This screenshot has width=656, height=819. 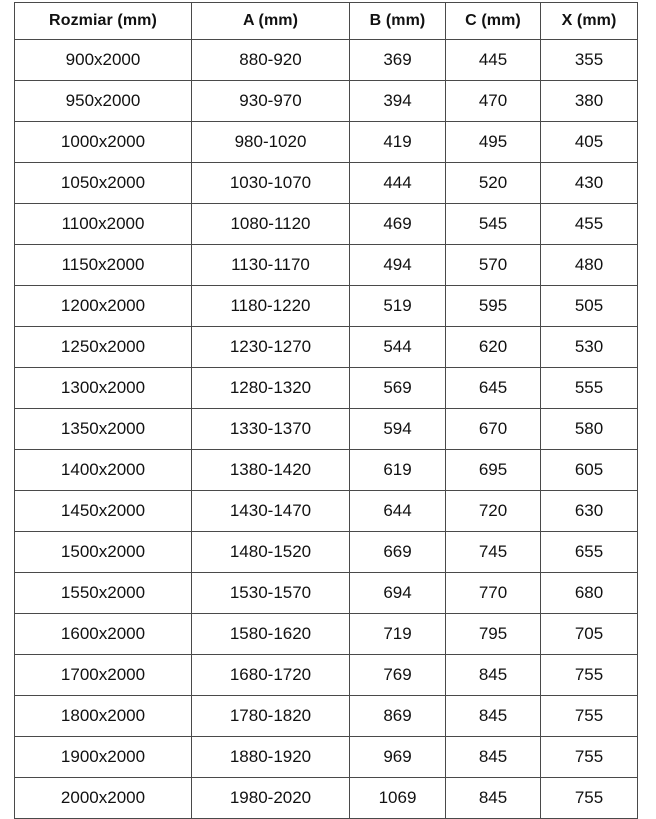 I want to click on cell-c: 720, so click(x=493, y=511).